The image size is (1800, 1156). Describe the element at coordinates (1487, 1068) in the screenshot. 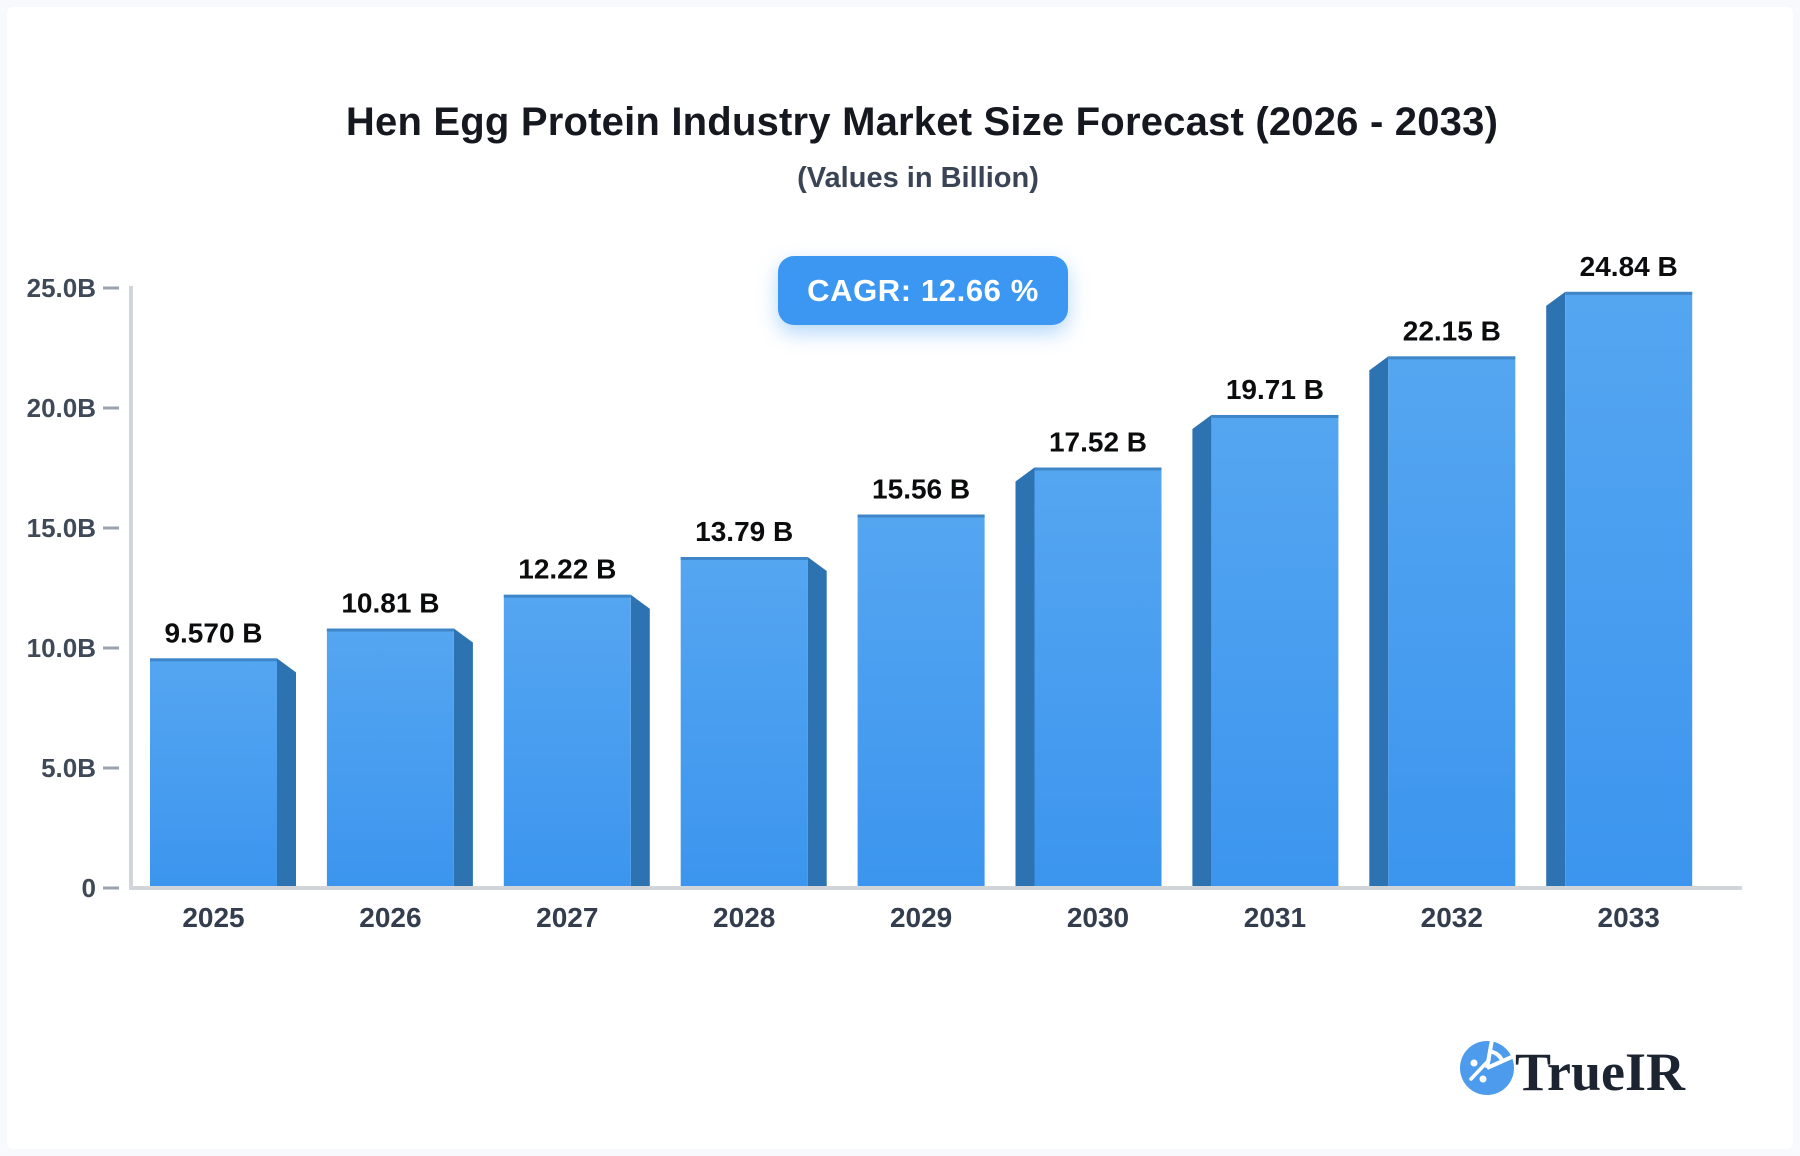

I see `pie-chart-icon` at that location.